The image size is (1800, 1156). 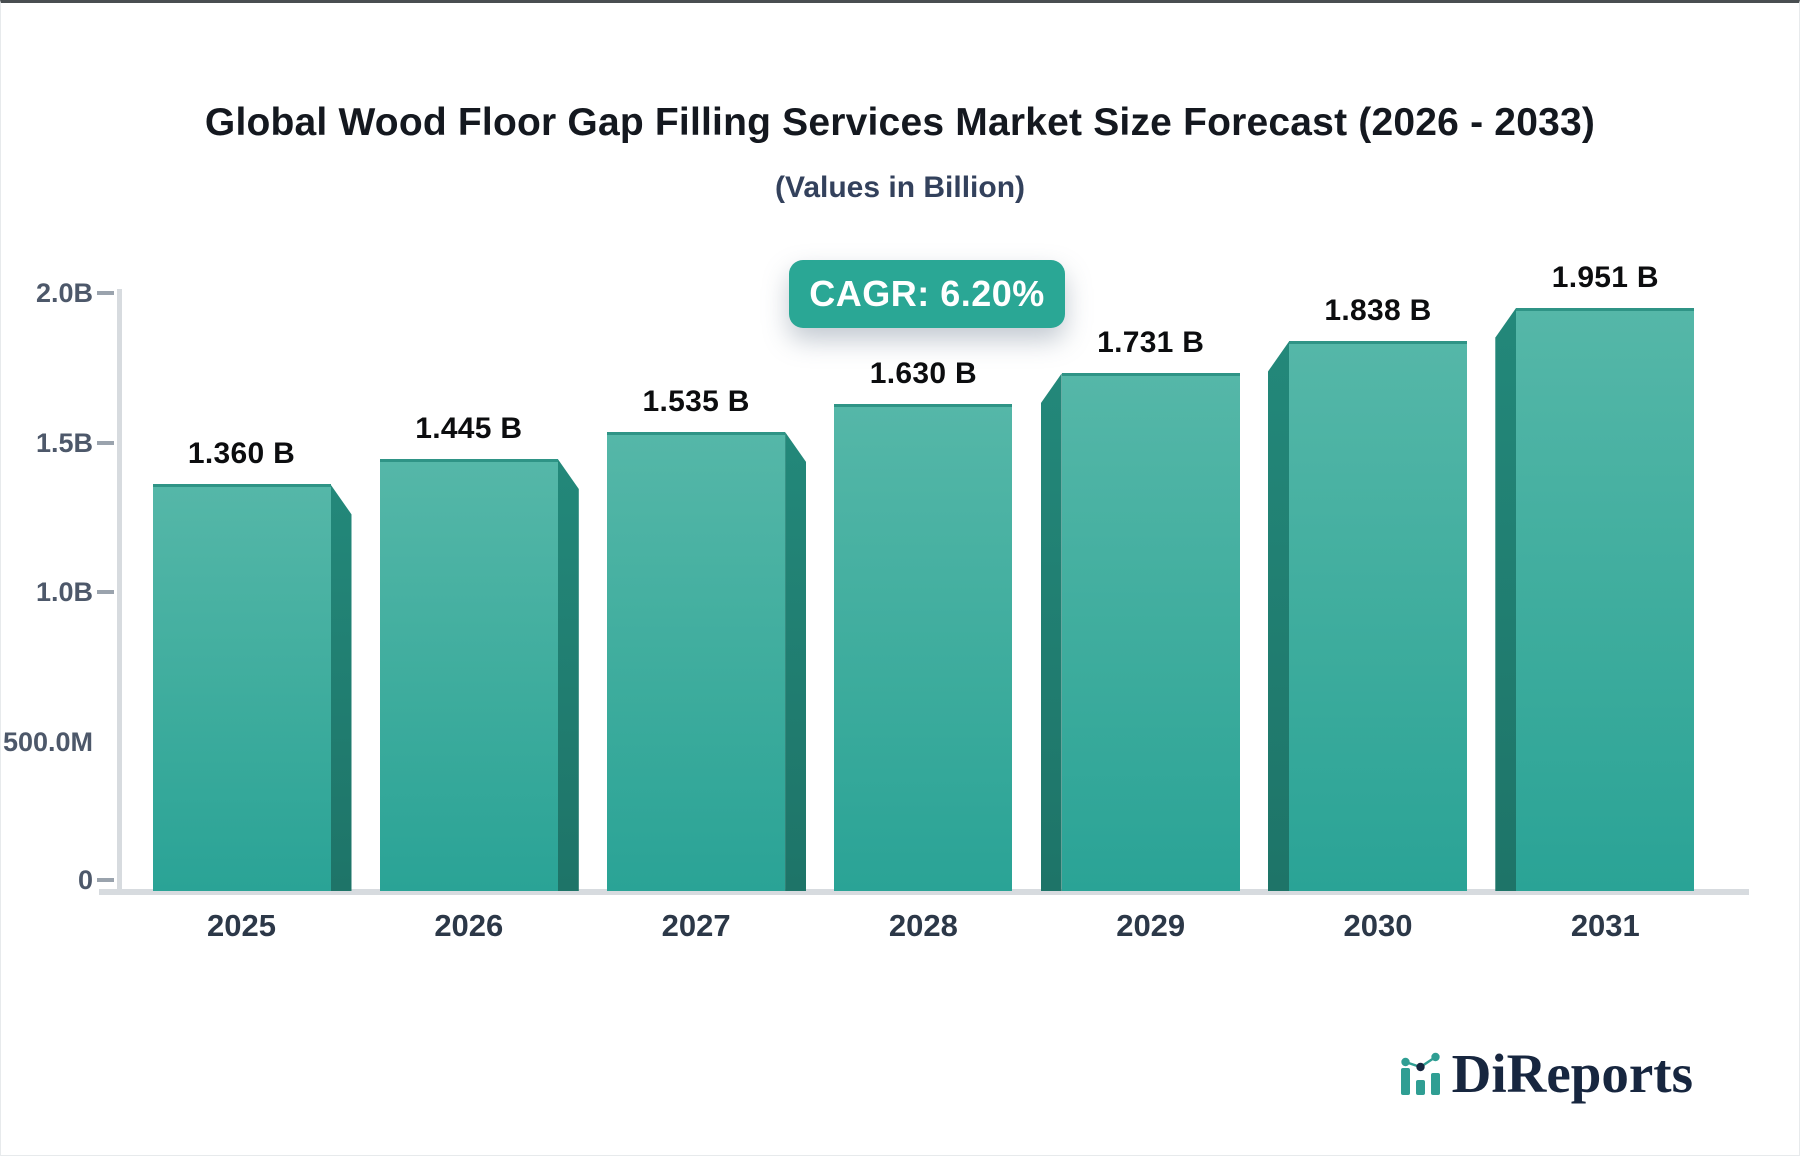 What do you see at coordinates (1420, 1073) in the screenshot?
I see `direports-logo-icon` at bounding box center [1420, 1073].